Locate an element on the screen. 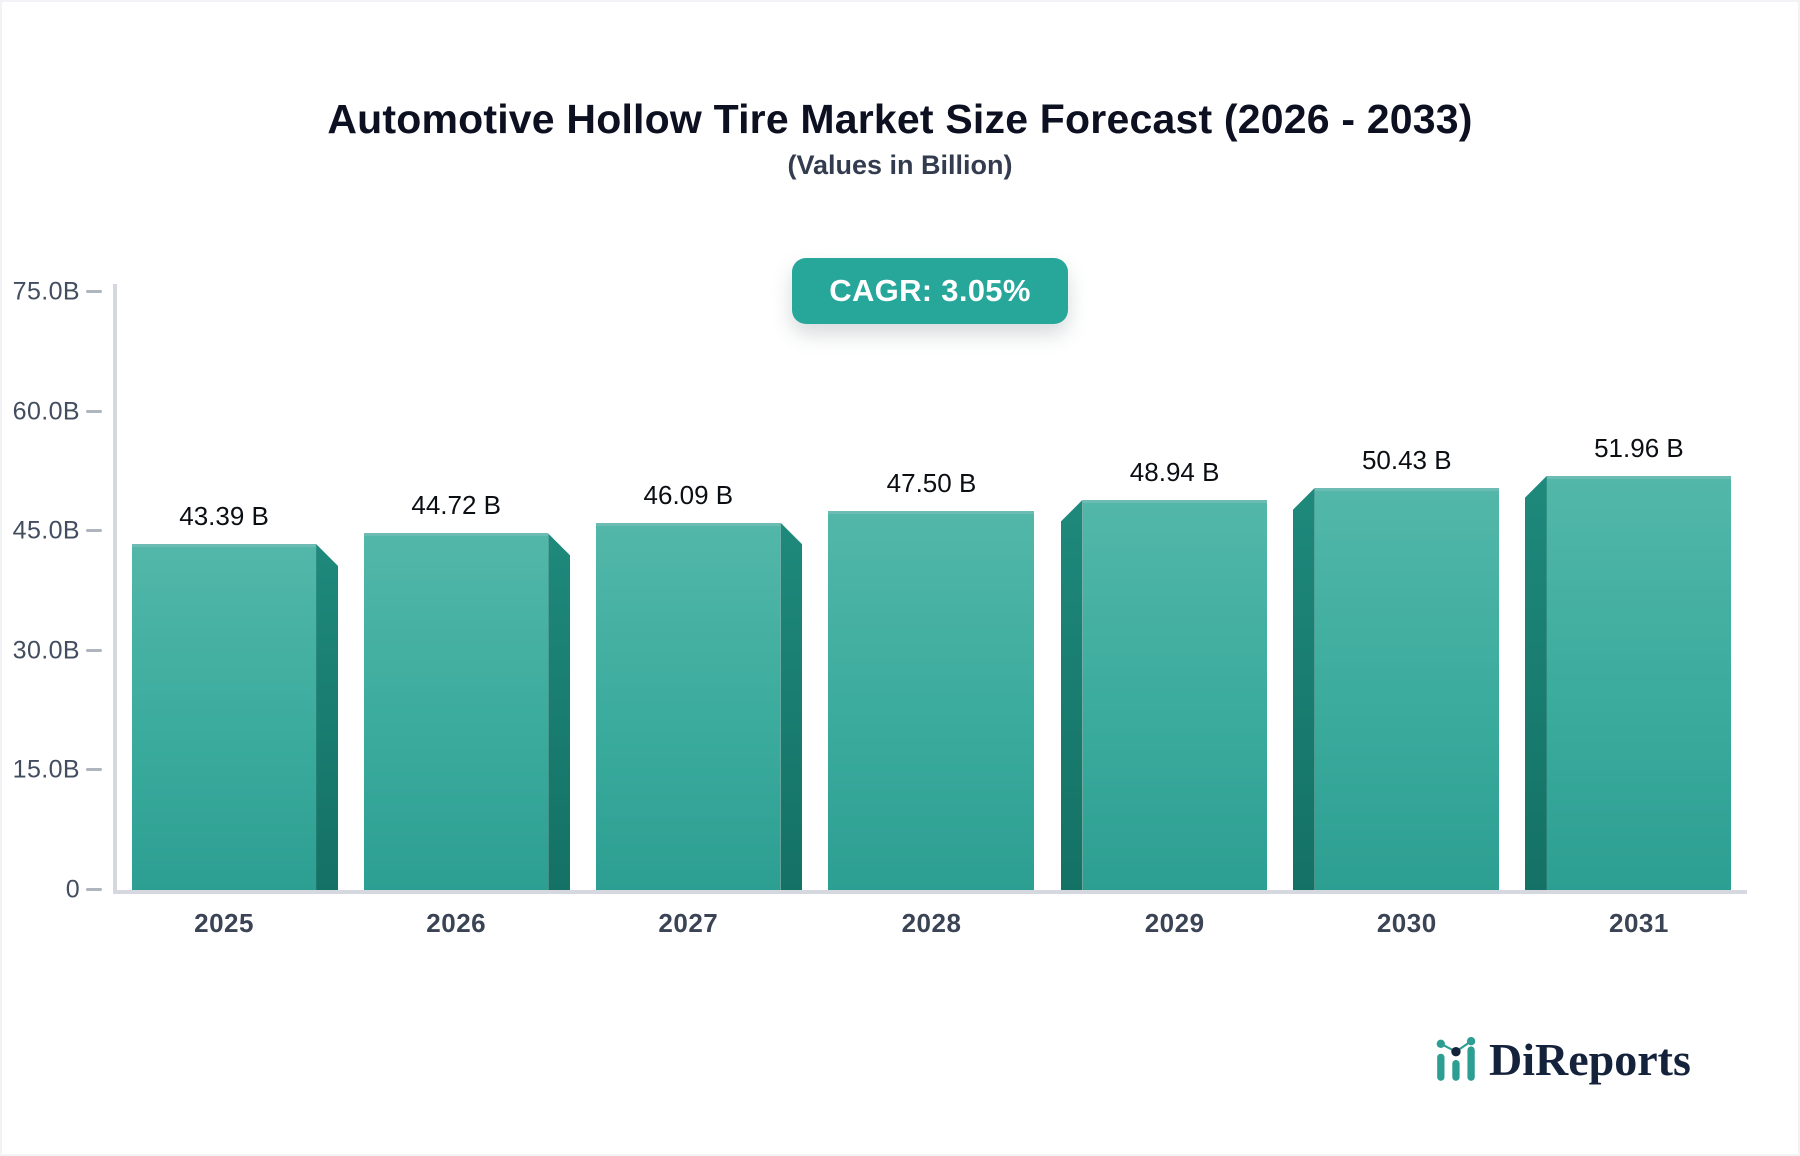 Image resolution: width=1800 pixels, height=1156 pixels. y-axis-tick-label: 30.0B is located at coordinates (46, 650).